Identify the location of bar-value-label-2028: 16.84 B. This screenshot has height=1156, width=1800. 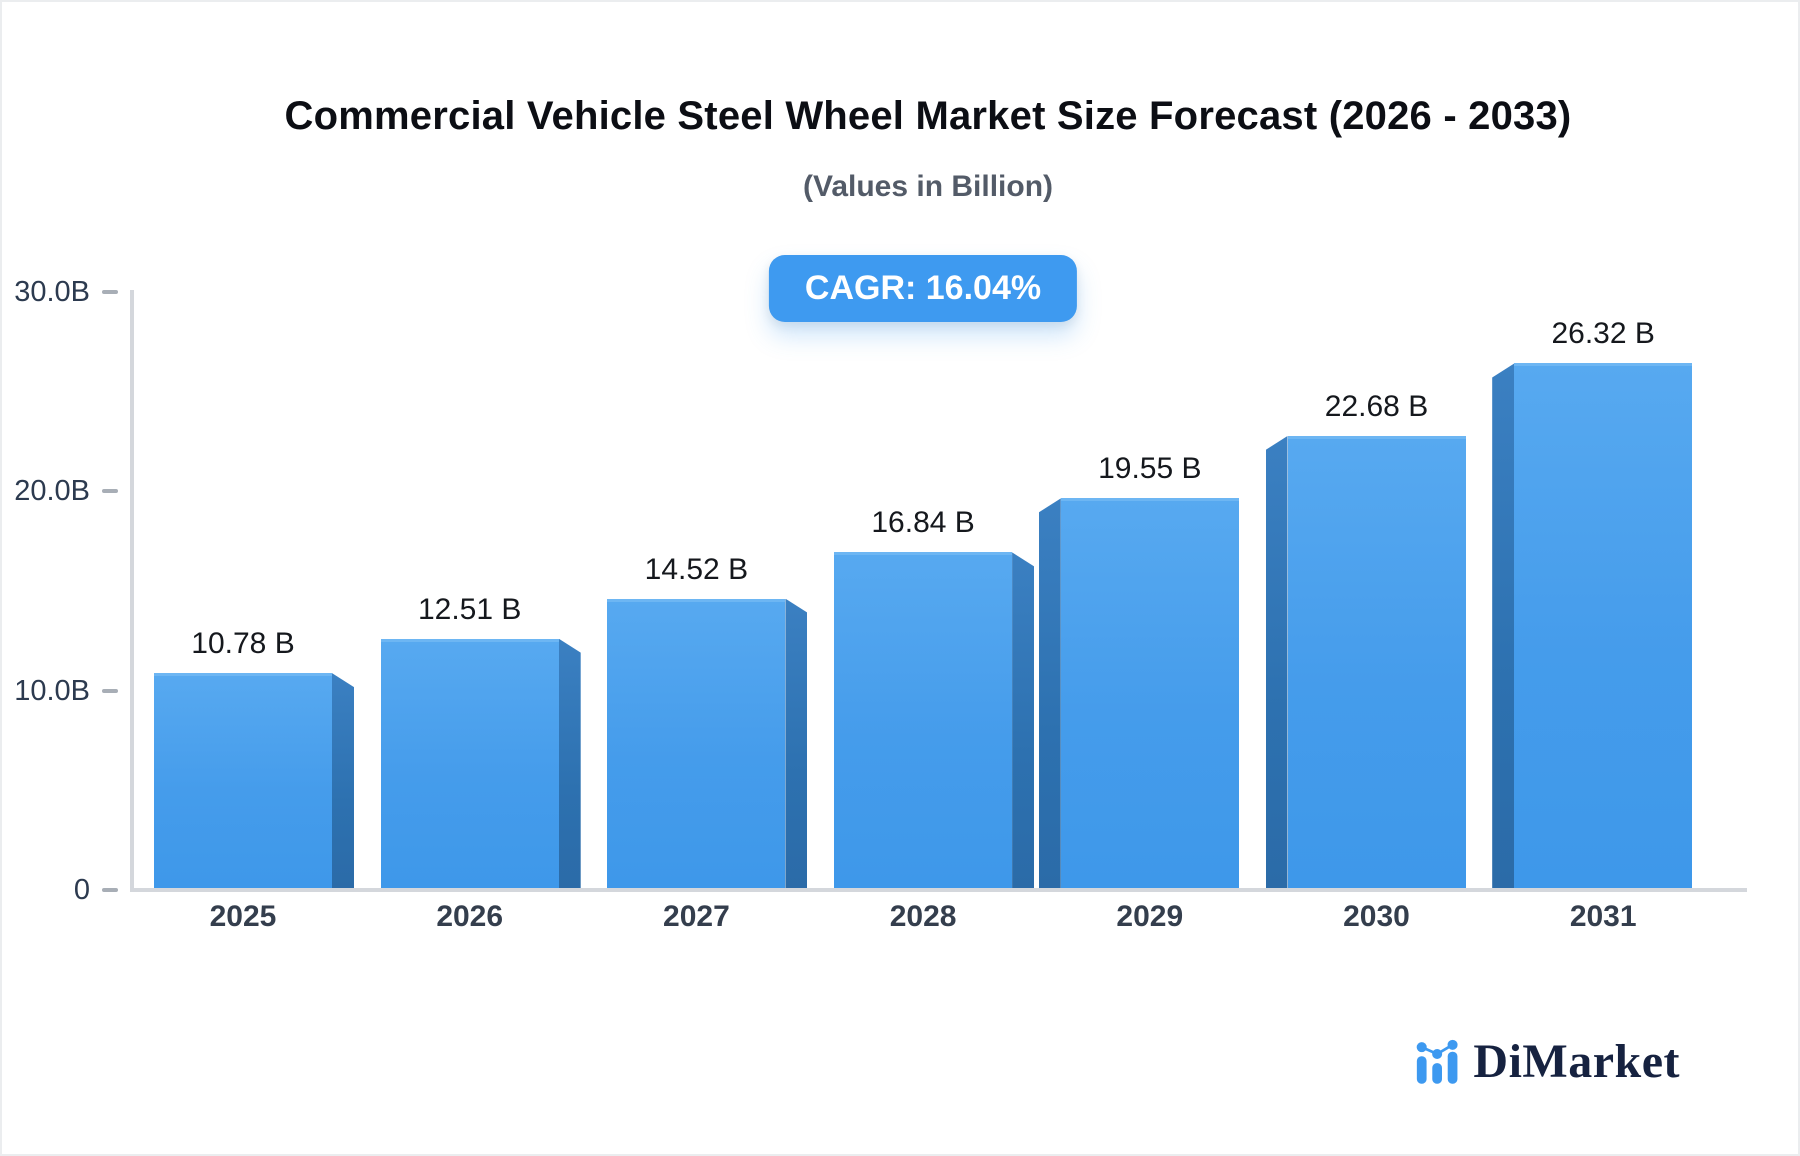
(923, 523).